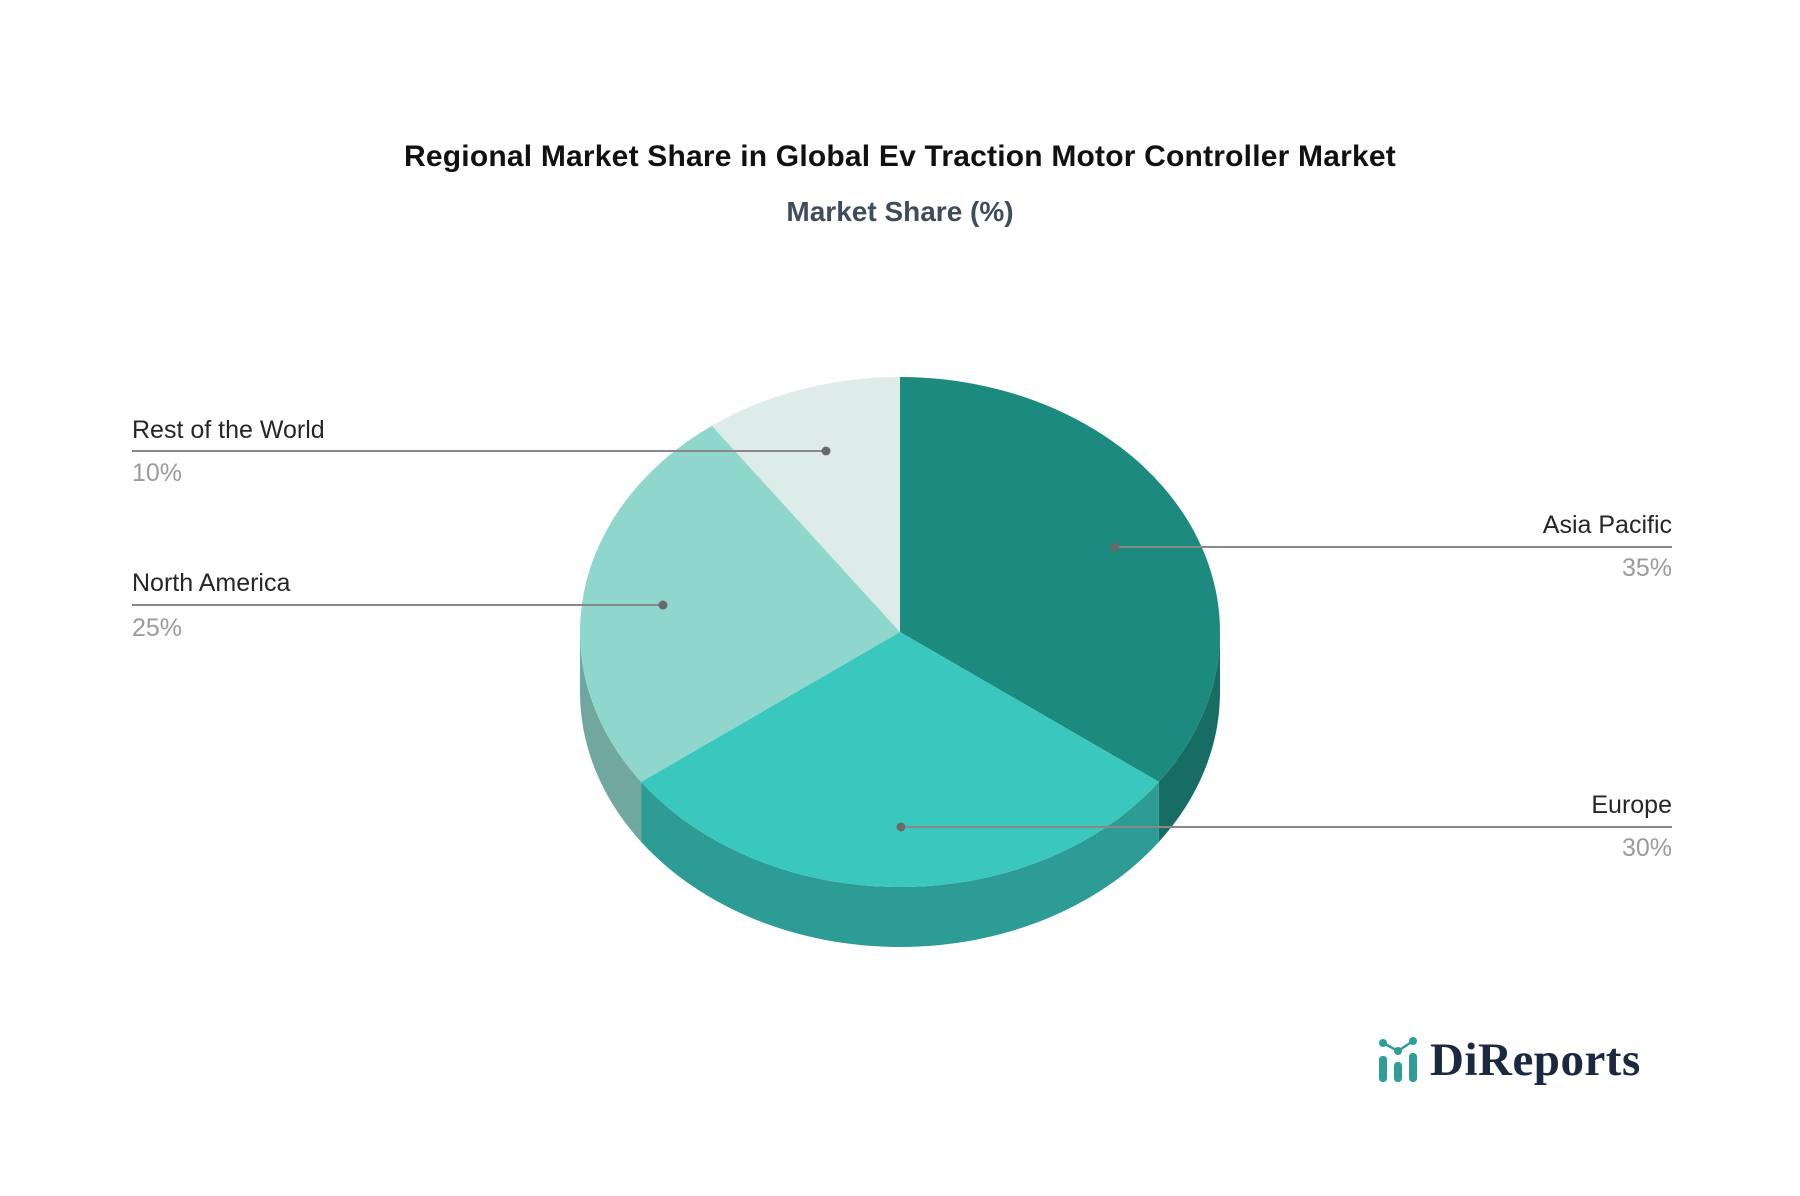 The height and width of the screenshot is (1196, 1800). What do you see at coordinates (1383, 1043) in the screenshot?
I see `logo-dot-left` at bounding box center [1383, 1043].